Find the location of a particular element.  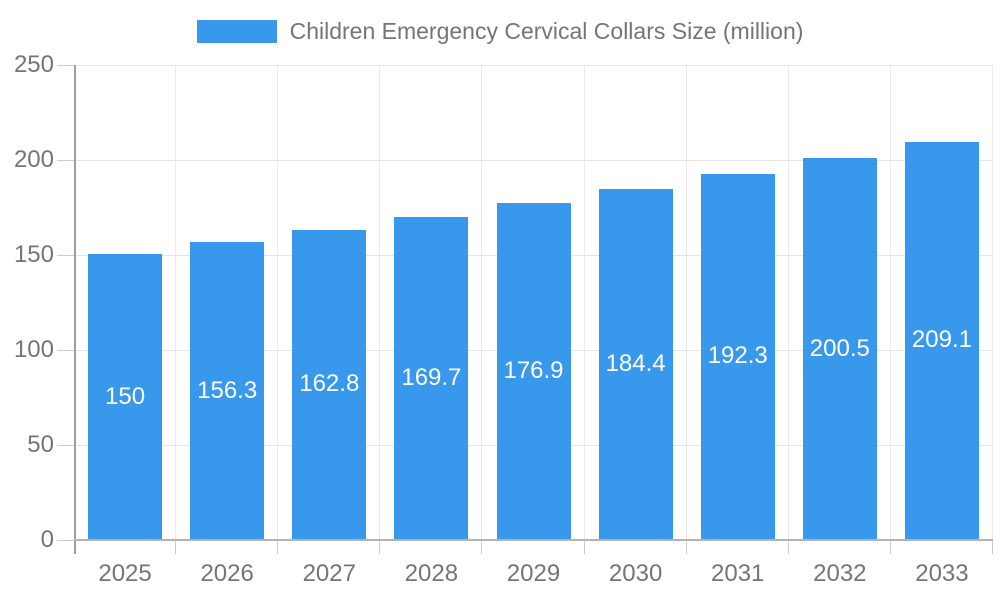

y-axis-label: 200 is located at coordinates (33, 159).